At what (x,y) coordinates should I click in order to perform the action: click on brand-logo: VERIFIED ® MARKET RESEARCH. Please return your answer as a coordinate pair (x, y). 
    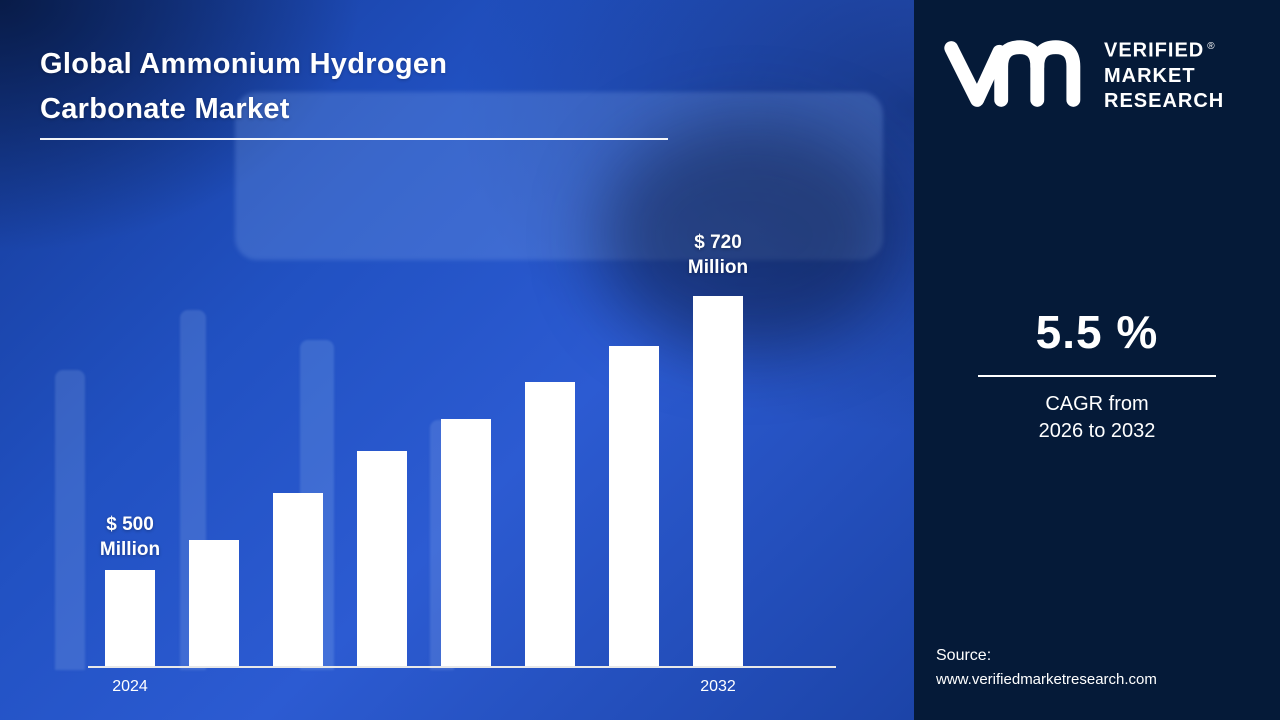
    Looking at the image, I should click on (1083, 74).